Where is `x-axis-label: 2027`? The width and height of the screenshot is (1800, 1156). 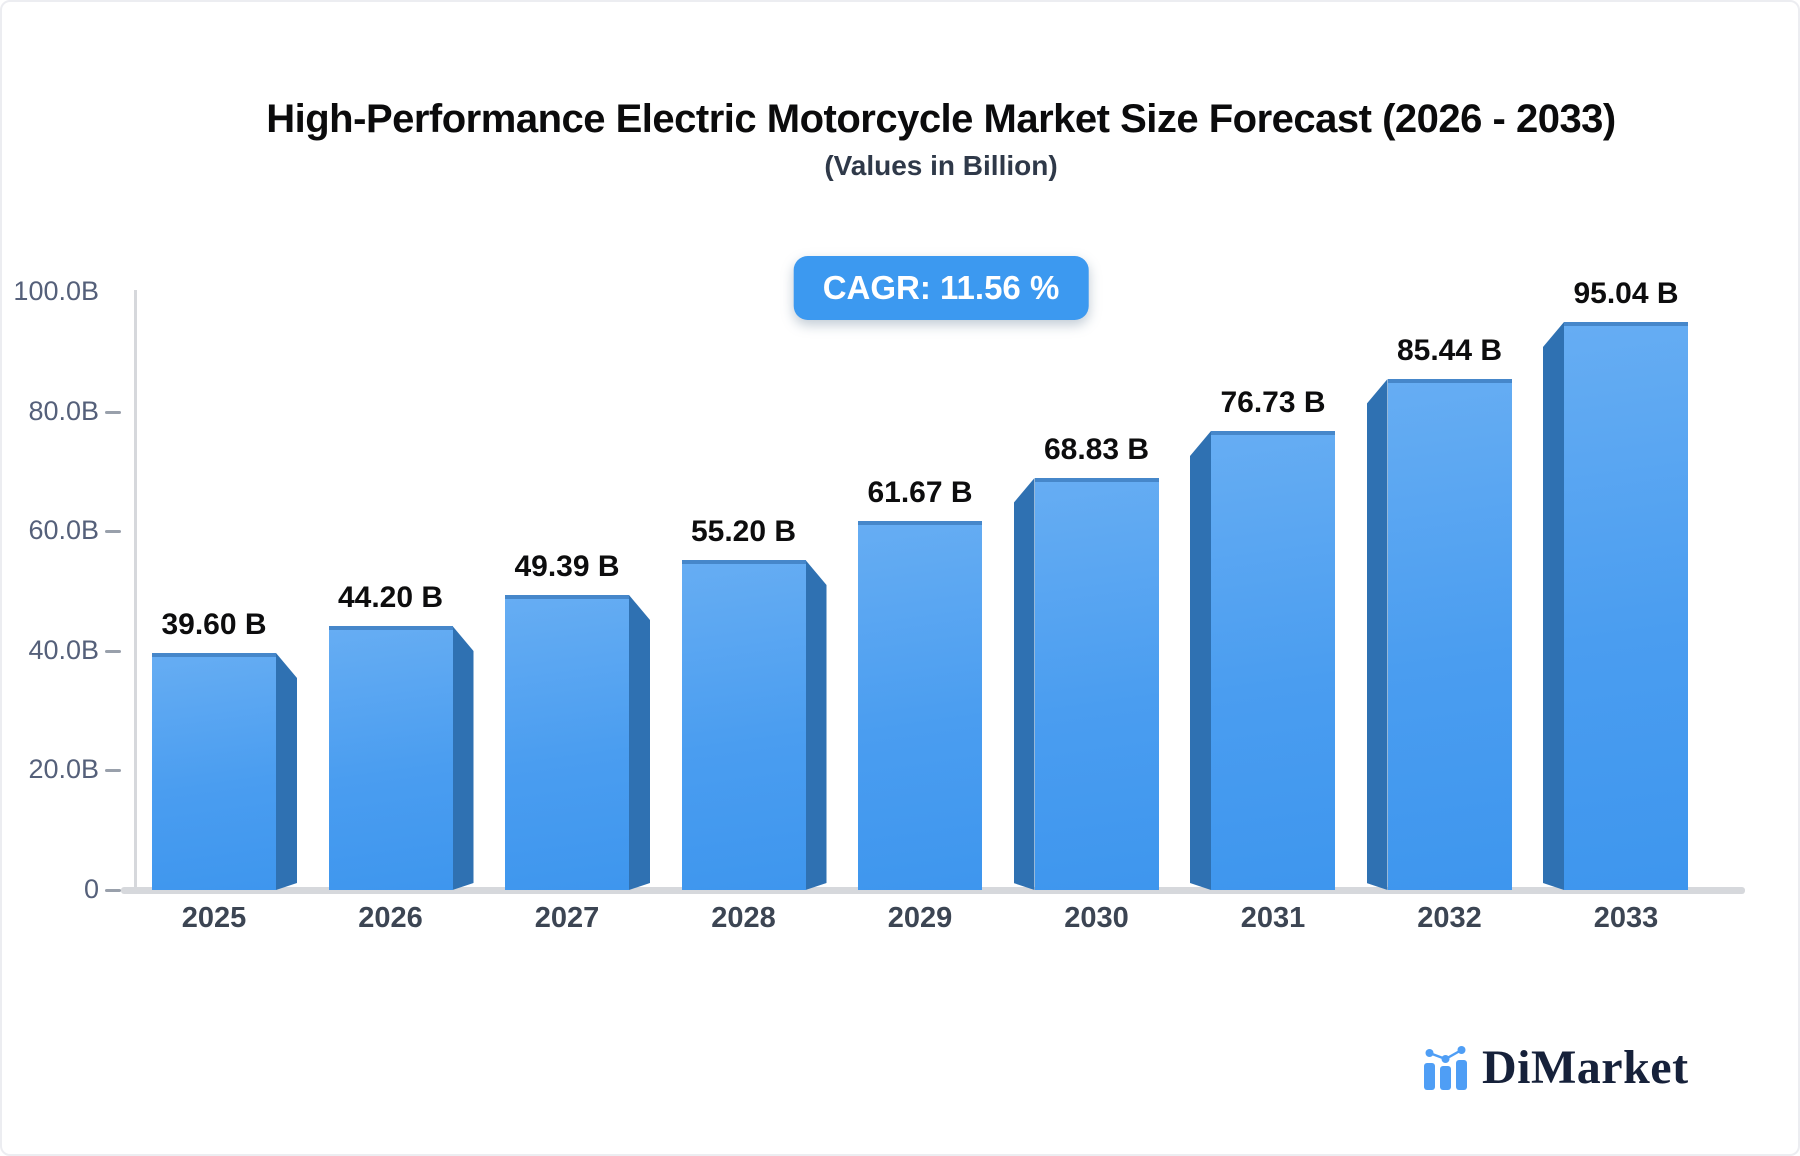 x-axis-label: 2027 is located at coordinates (567, 918).